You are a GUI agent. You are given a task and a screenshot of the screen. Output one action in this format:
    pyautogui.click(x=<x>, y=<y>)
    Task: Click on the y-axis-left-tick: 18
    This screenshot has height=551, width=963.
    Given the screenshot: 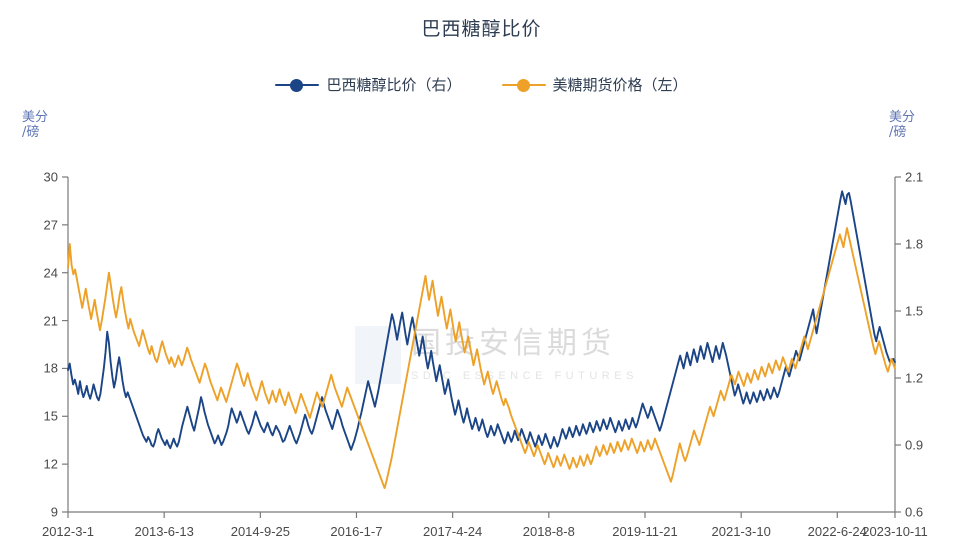 What is the action you would take?
    pyautogui.click(x=50, y=368)
    